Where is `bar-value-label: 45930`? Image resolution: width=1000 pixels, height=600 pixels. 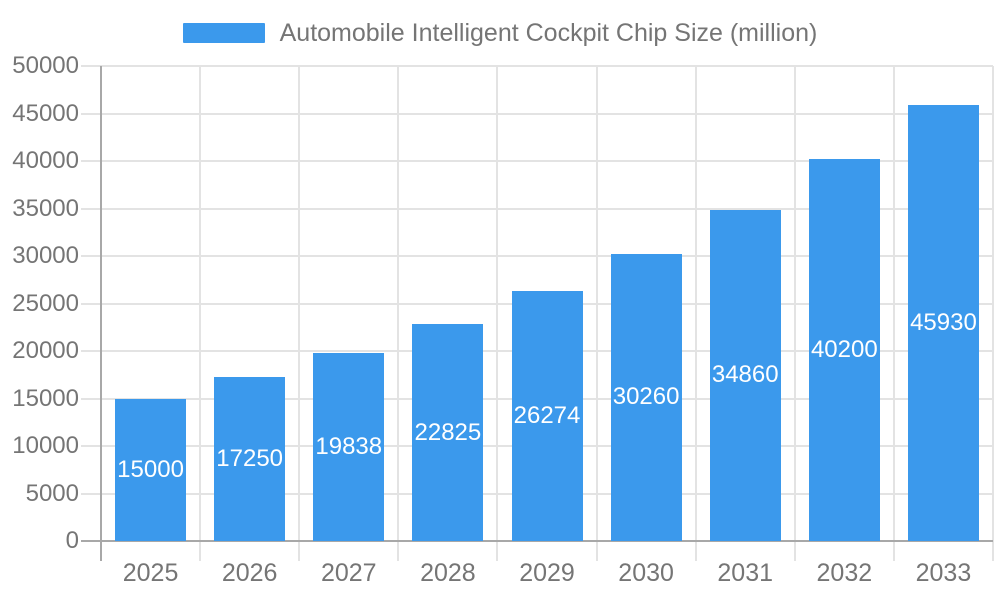 bar-value-label: 45930 is located at coordinates (943, 322).